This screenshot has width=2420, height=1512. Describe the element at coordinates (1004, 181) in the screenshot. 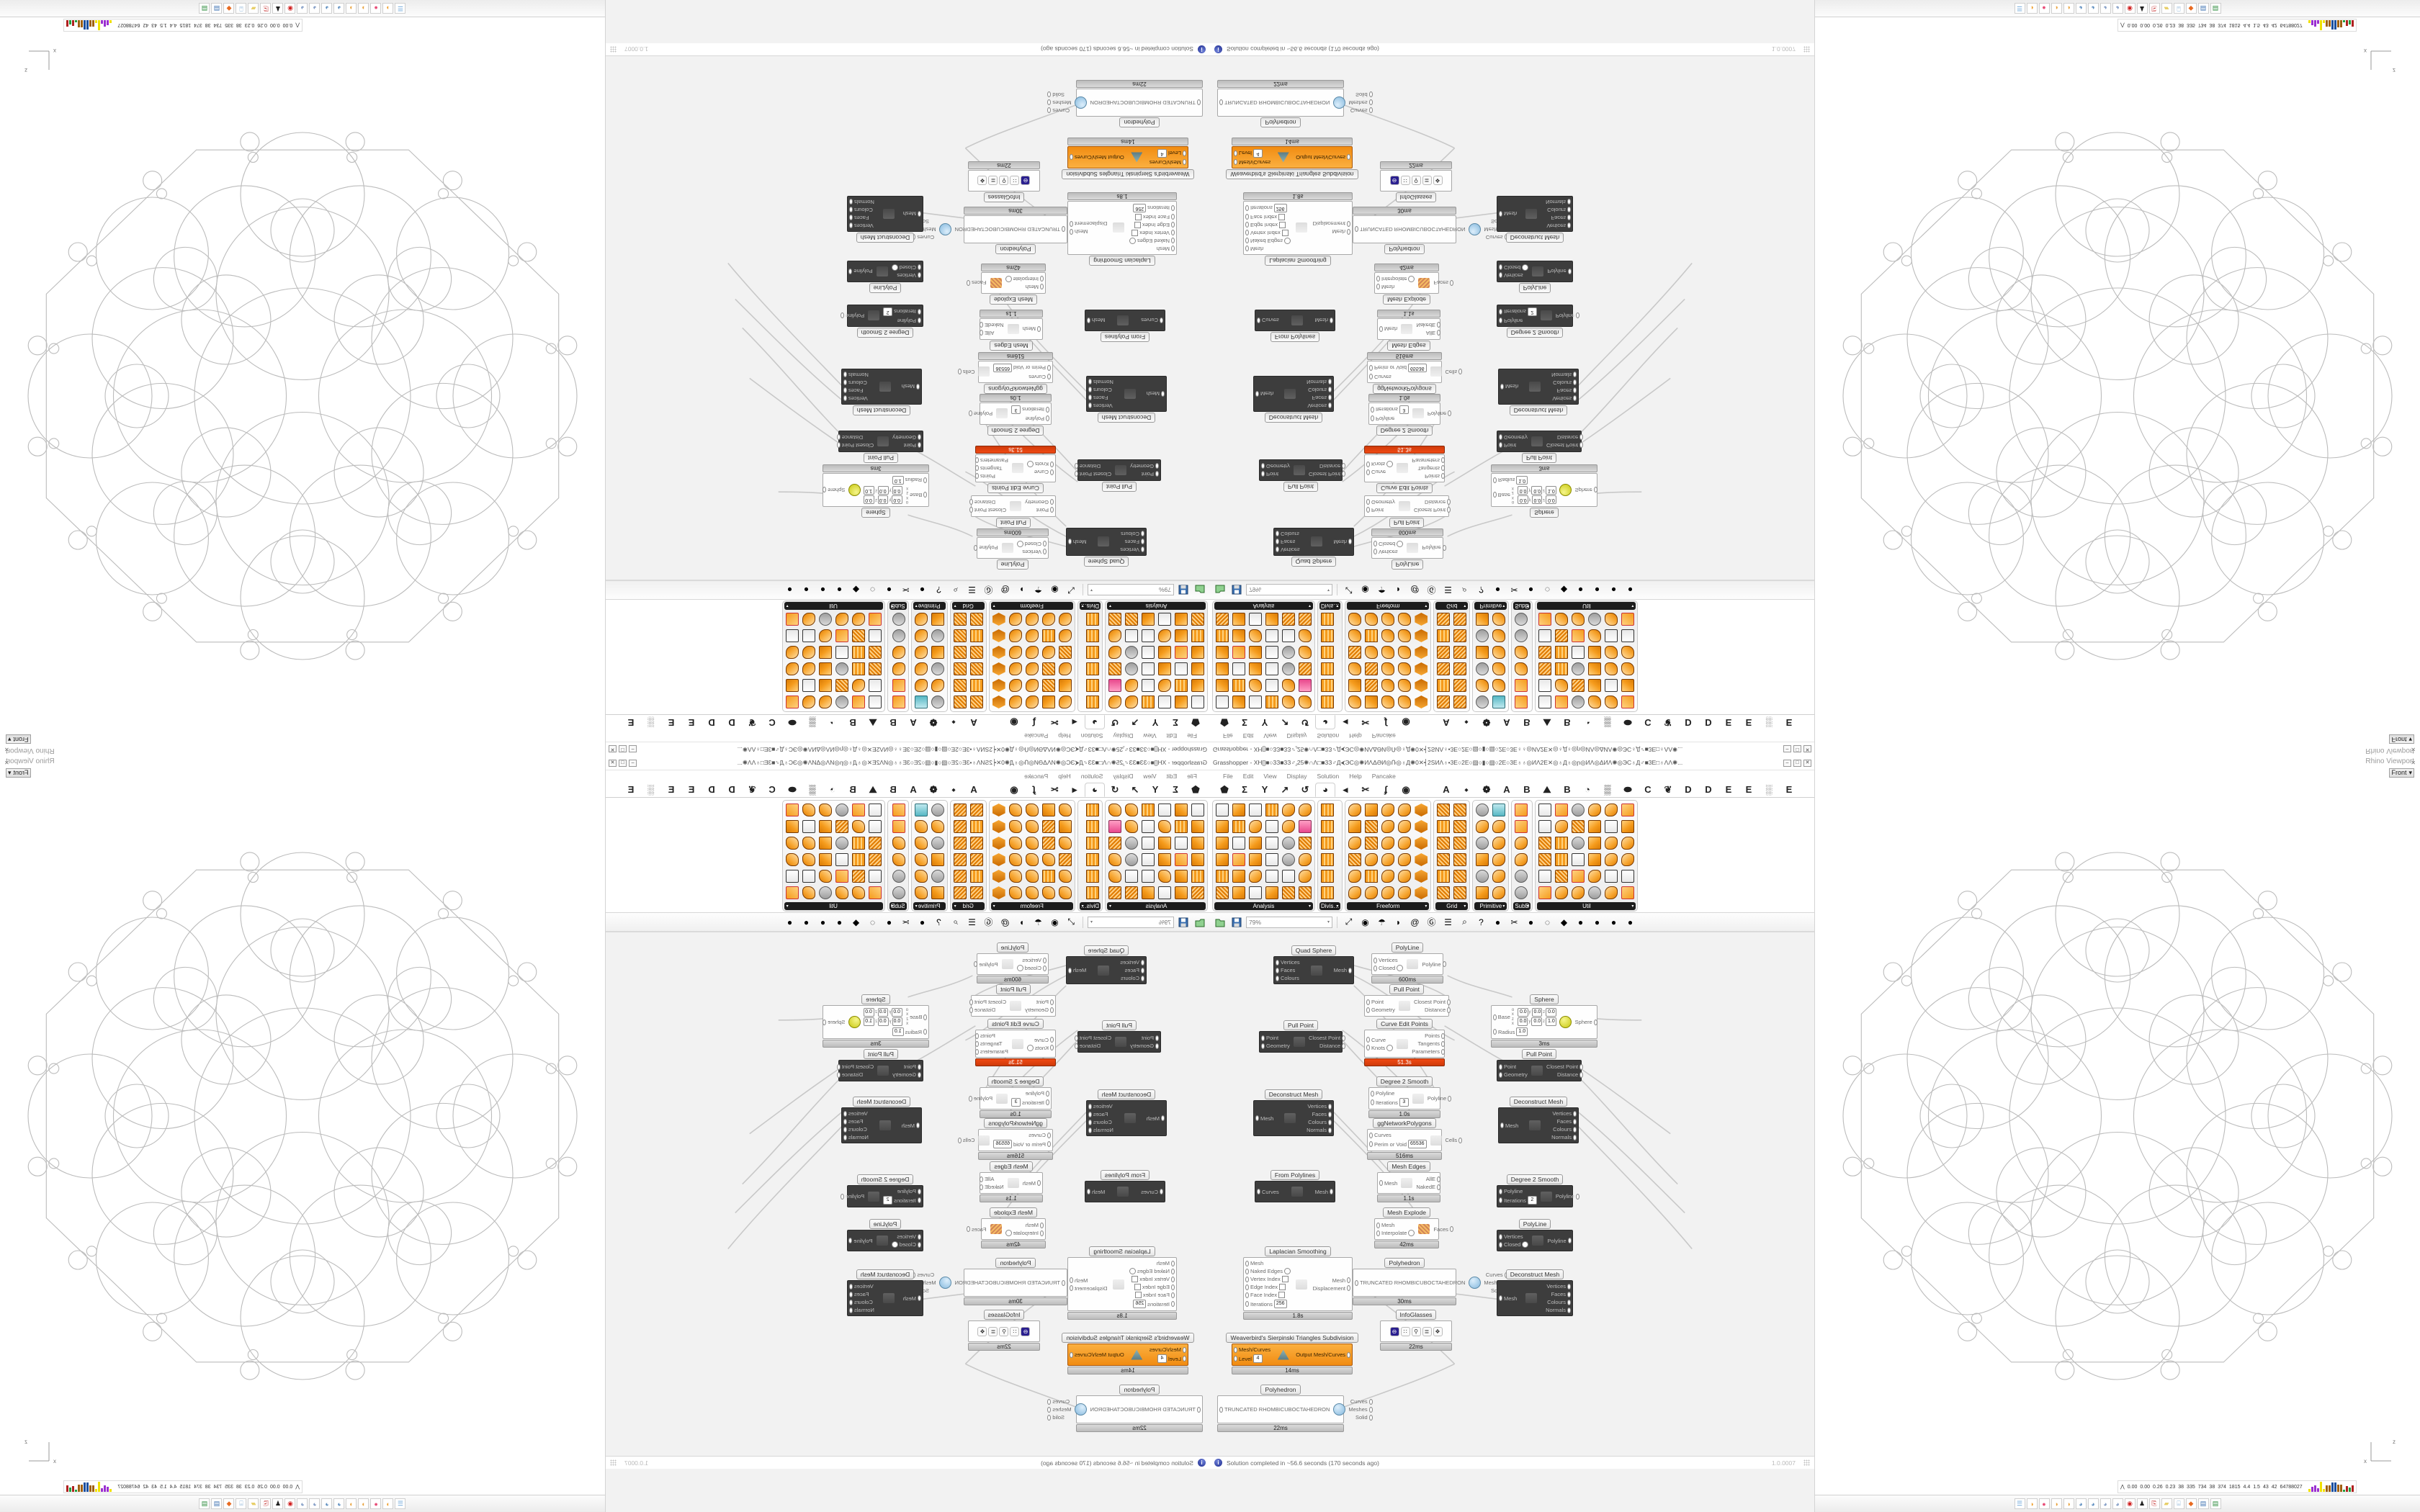

I see `component-body: ⊖ ∷ ⚲ ≣ ❖` at that location.